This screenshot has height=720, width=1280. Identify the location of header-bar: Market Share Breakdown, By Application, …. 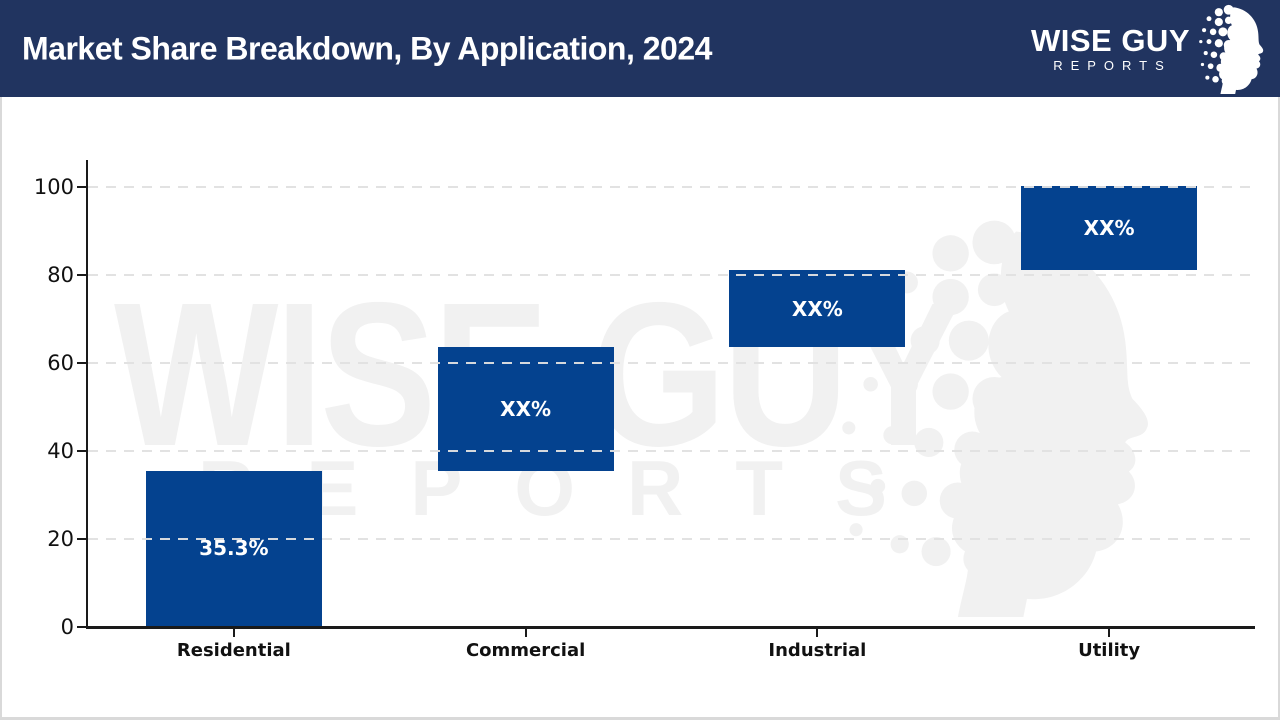
(640, 48).